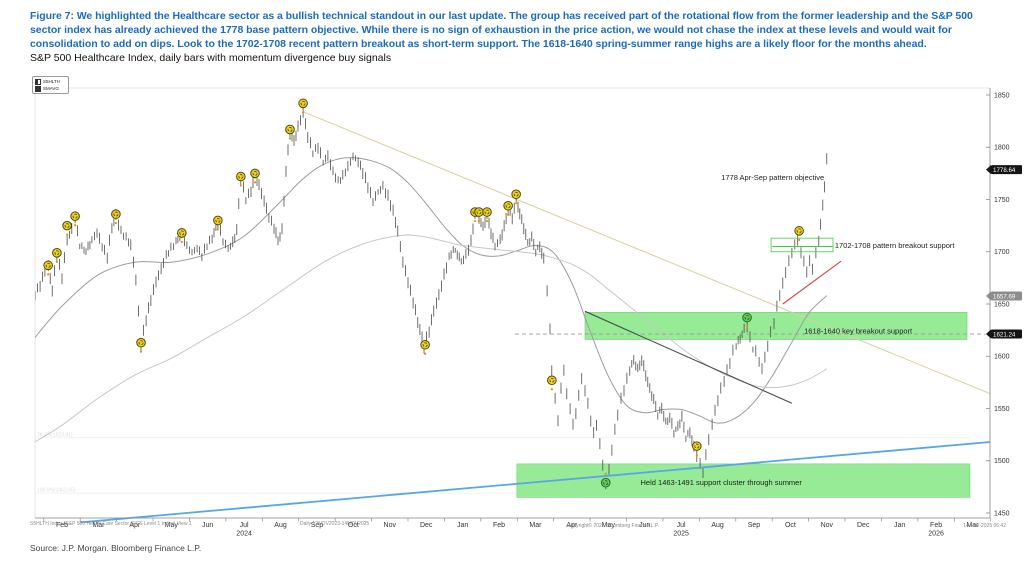  What do you see at coordinates (984, 526) in the screenshot?
I see `footer-timestamp: 14-Nov-2025 06:42` at bounding box center [984, 526].